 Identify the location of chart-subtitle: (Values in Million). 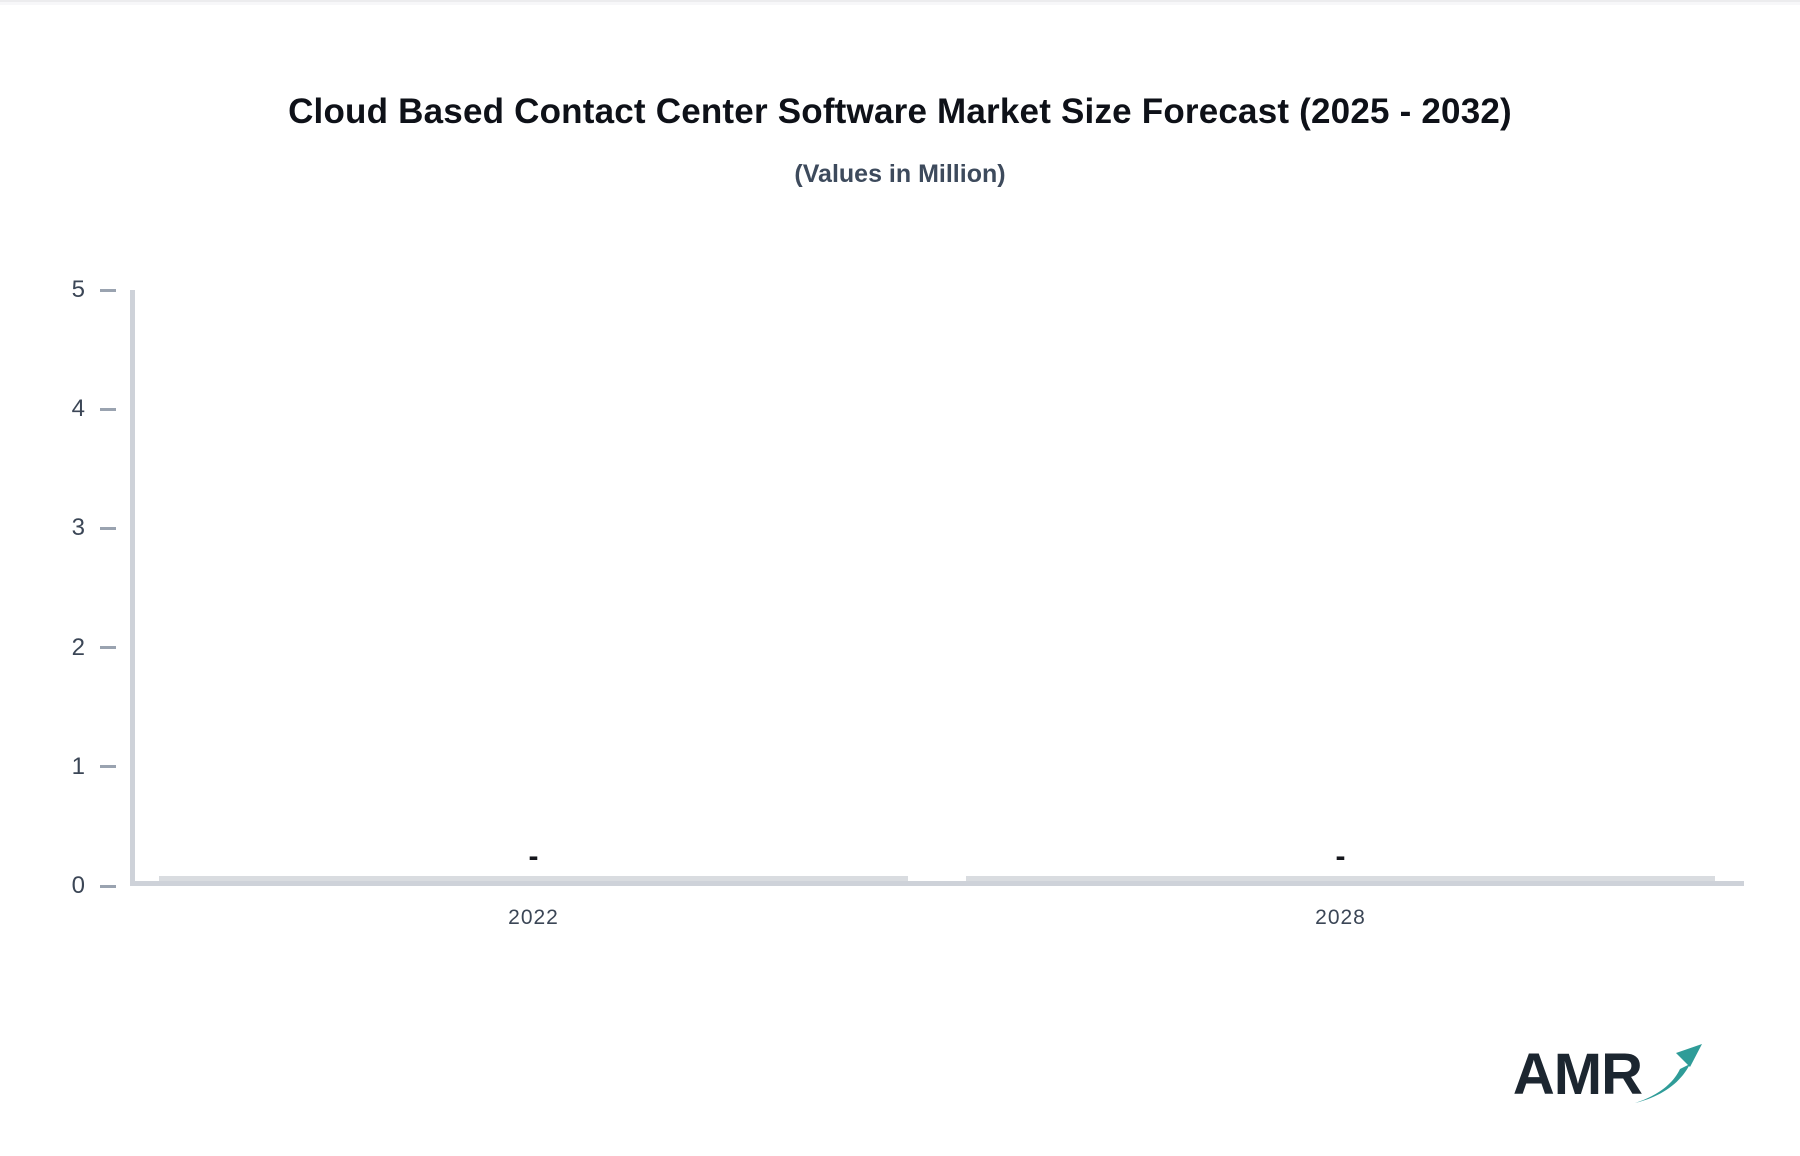
(900, 174).